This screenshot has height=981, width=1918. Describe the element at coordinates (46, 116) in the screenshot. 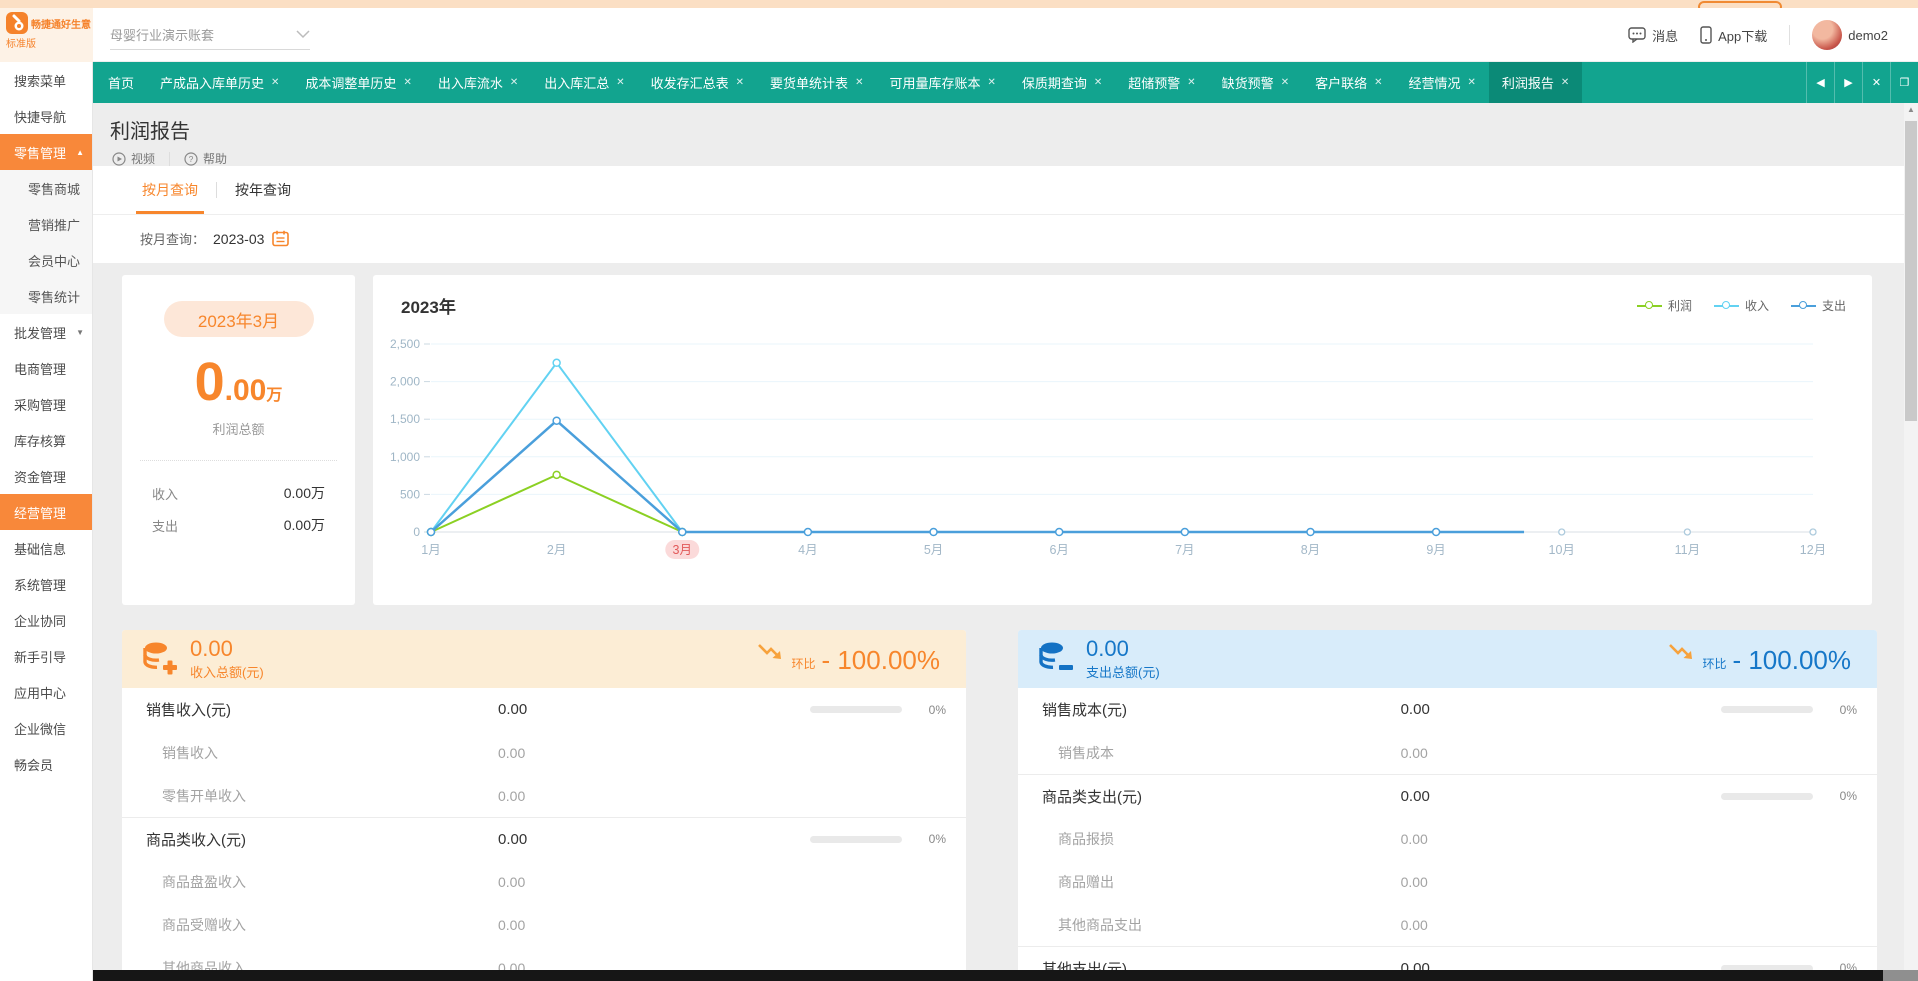

I see `sidebar-item: 快捷导航` at that location.